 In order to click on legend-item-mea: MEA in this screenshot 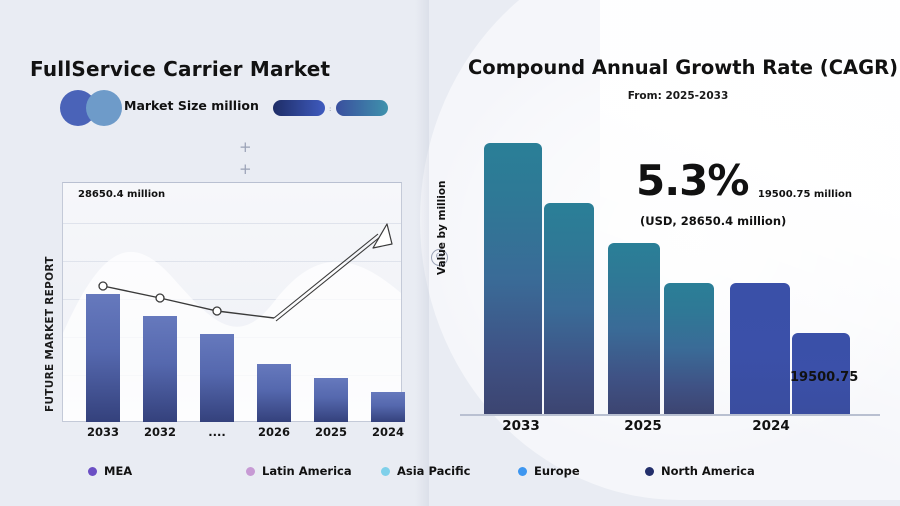, I will do `click(110, 471)`.